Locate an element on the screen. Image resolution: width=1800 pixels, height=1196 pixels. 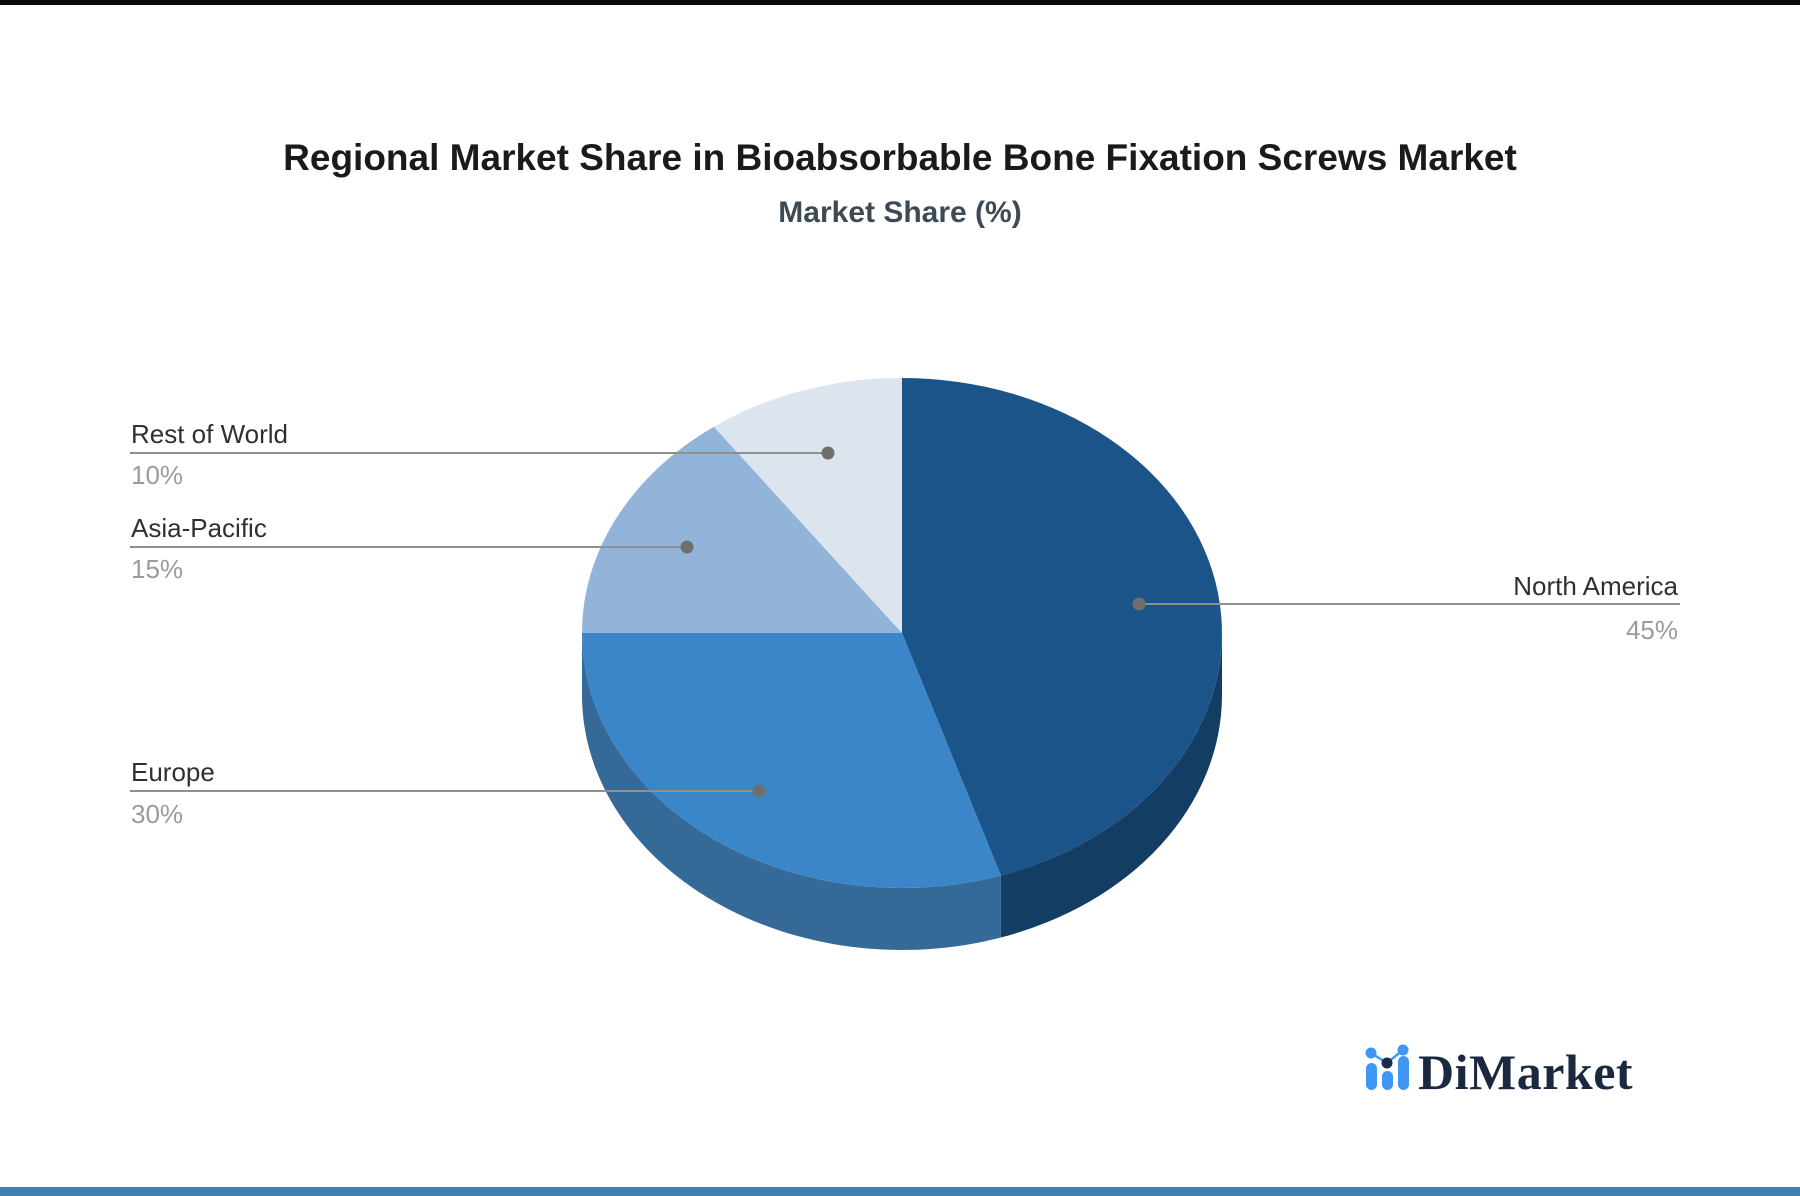
callout-value-north-america: 45% is located at coordinates (1652, 630).